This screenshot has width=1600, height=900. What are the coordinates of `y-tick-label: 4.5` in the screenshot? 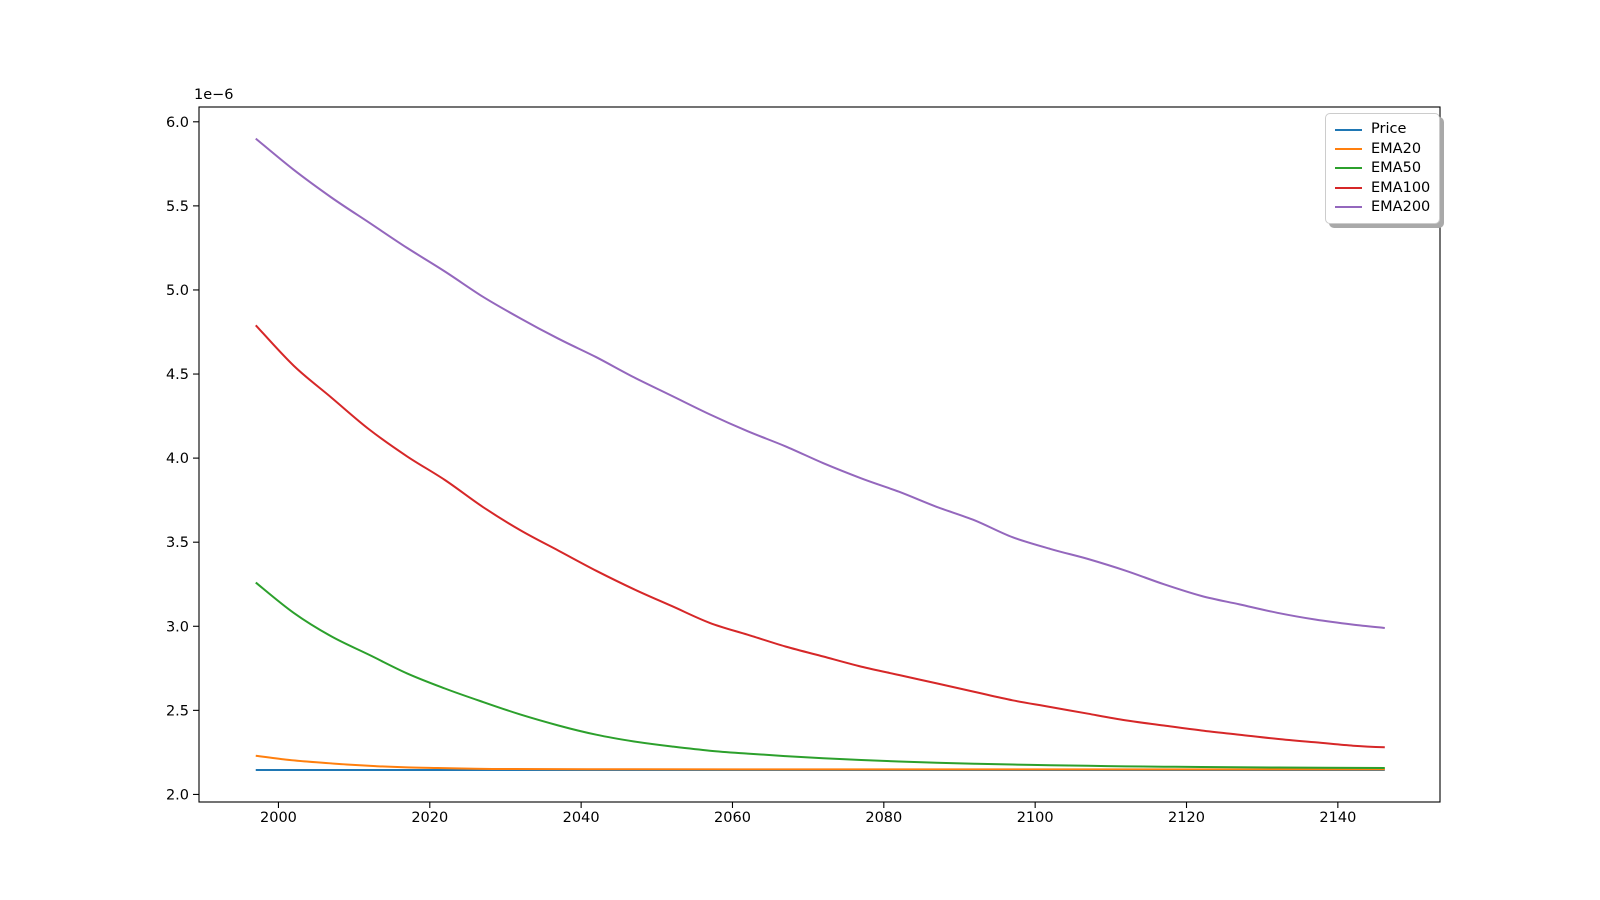 It's located at (177, 375).